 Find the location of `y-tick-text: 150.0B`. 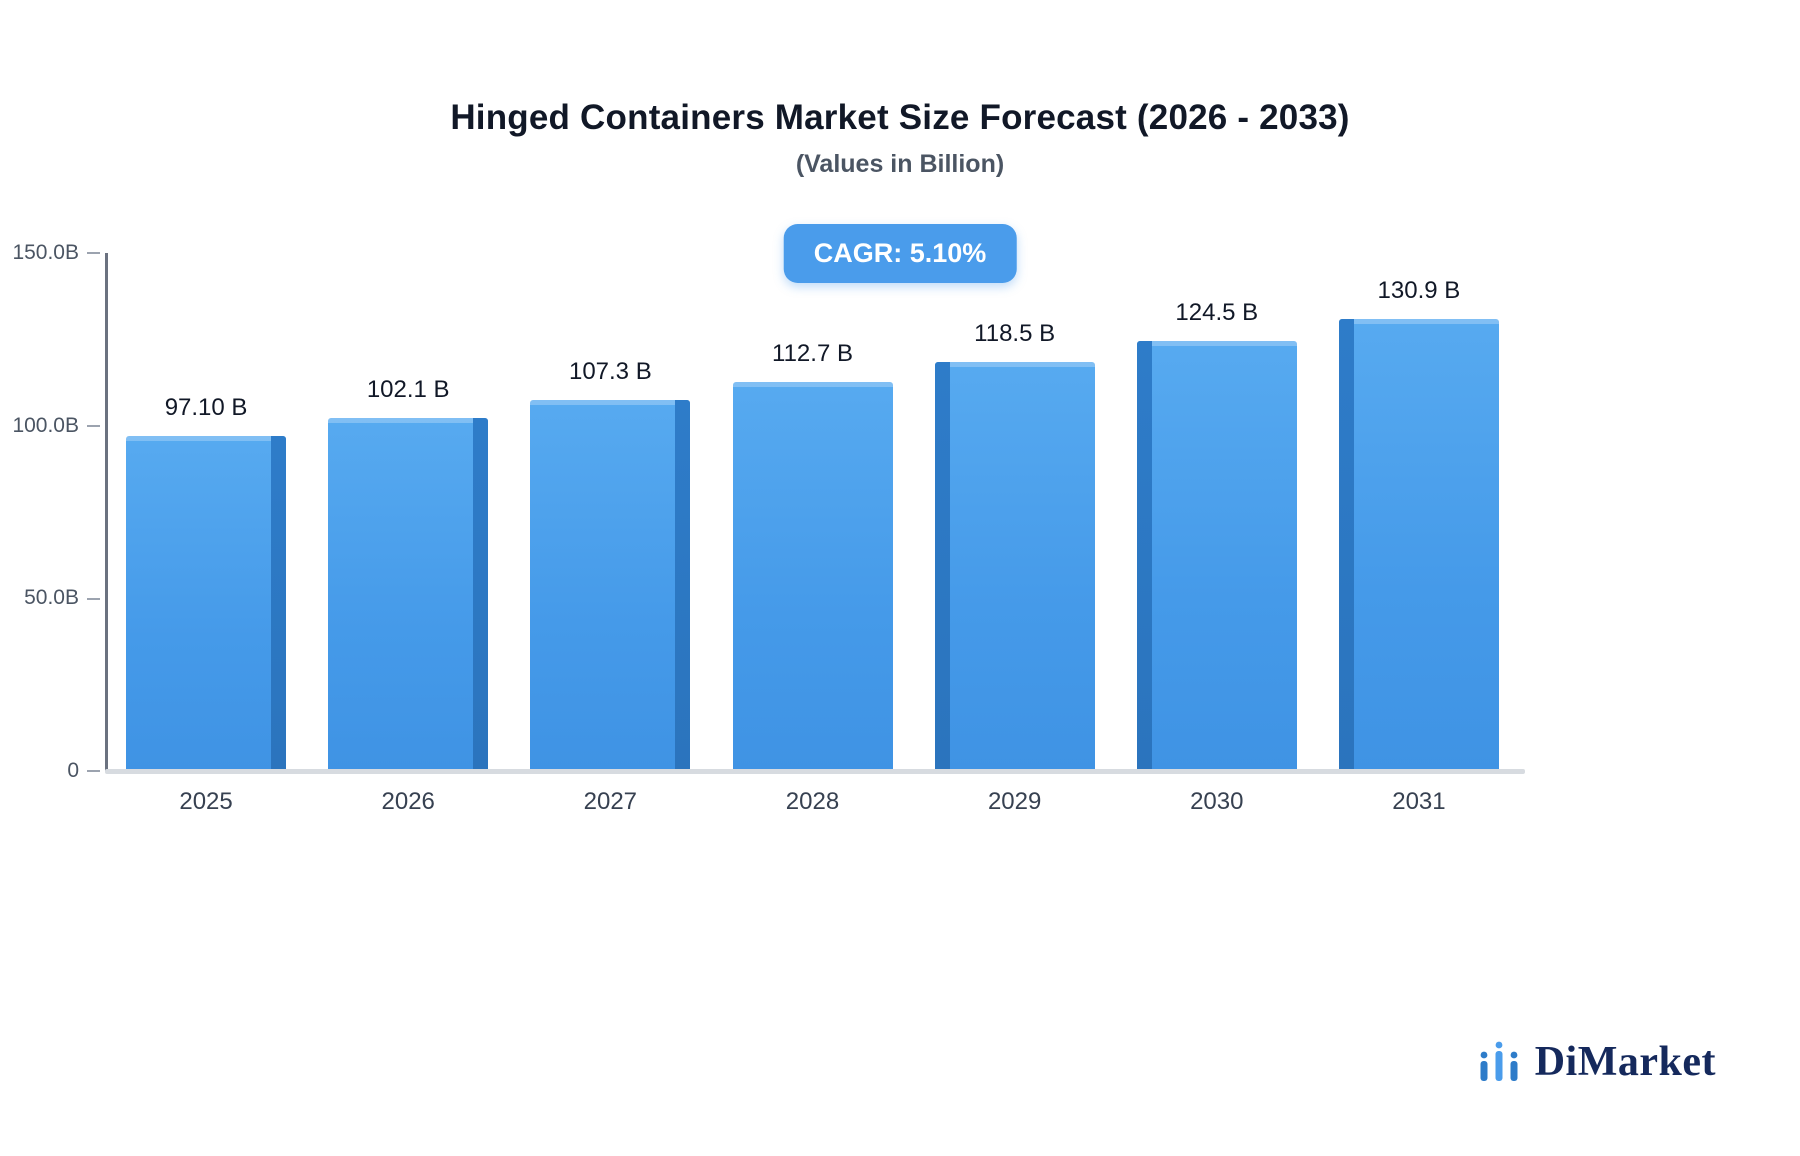

y-tick-text: 150.0B is located at coordinates (45, 252).